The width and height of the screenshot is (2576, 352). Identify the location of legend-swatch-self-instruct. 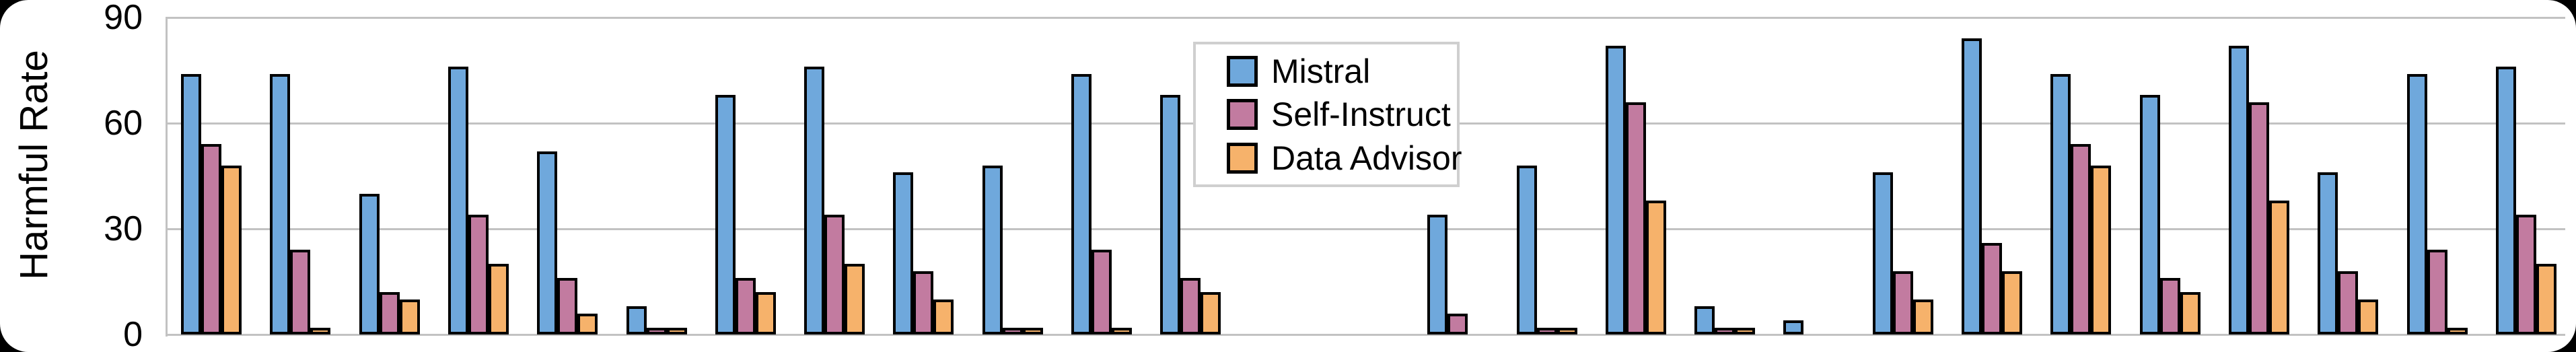
(1242, 115).